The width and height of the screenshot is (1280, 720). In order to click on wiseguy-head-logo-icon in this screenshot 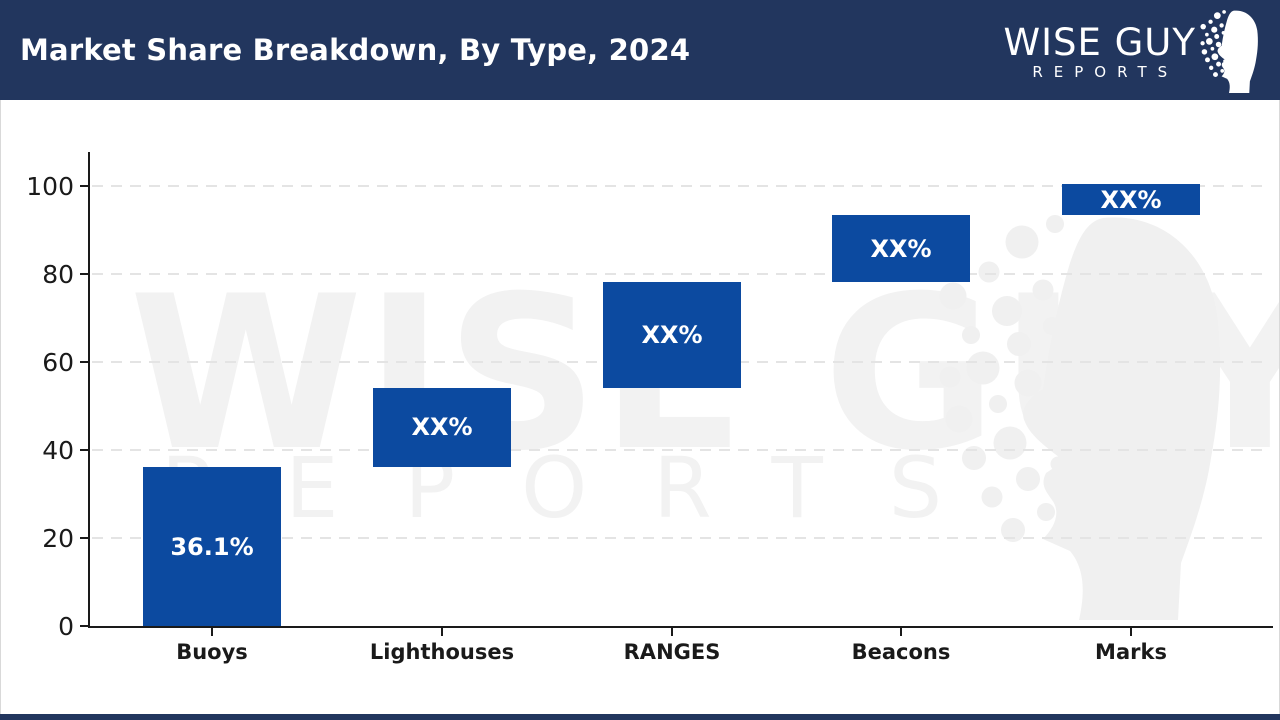, I will do `click(1229, 51)`.